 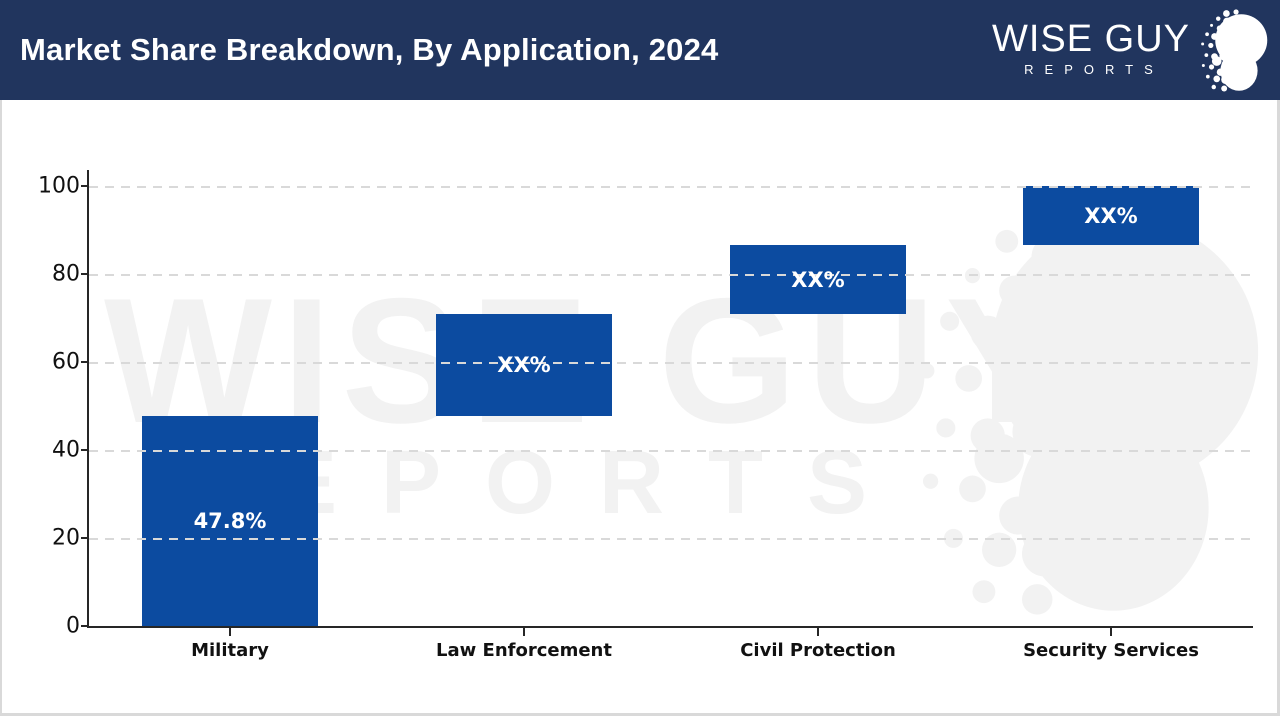 What do you see at coordinates (1278, 408) in the screenshot?
I see `frame-right-border` at bounding box center [1278, 408].